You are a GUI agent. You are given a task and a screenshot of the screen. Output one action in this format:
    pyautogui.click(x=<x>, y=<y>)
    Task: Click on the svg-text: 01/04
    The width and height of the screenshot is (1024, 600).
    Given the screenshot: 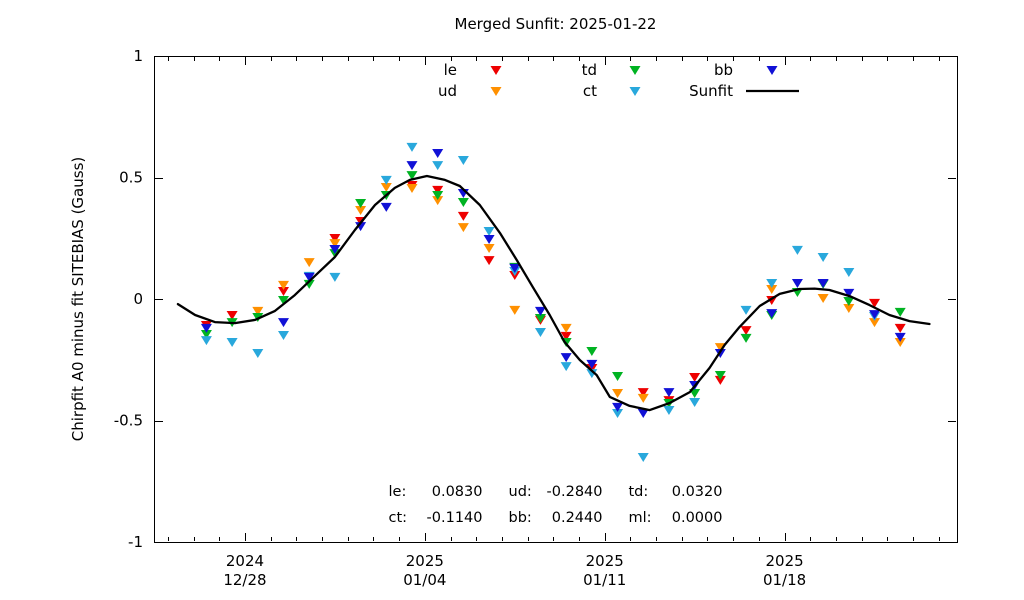 What is the action you would take?
    pyautogui.click(x=424, y=580)
    